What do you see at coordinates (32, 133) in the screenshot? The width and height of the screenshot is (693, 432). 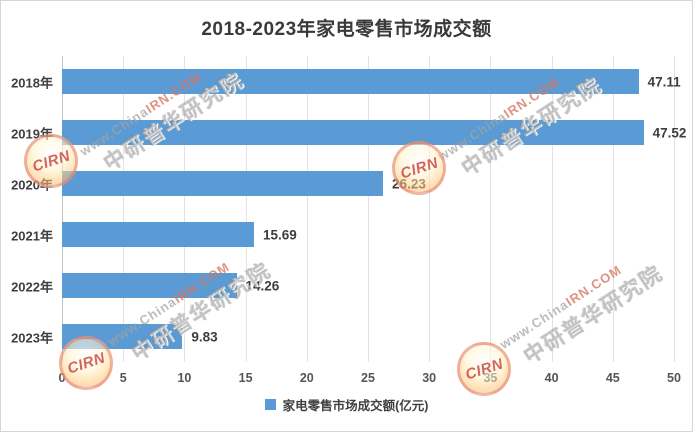 I see `category-label: 2019年` at bounding box center [32, 133].